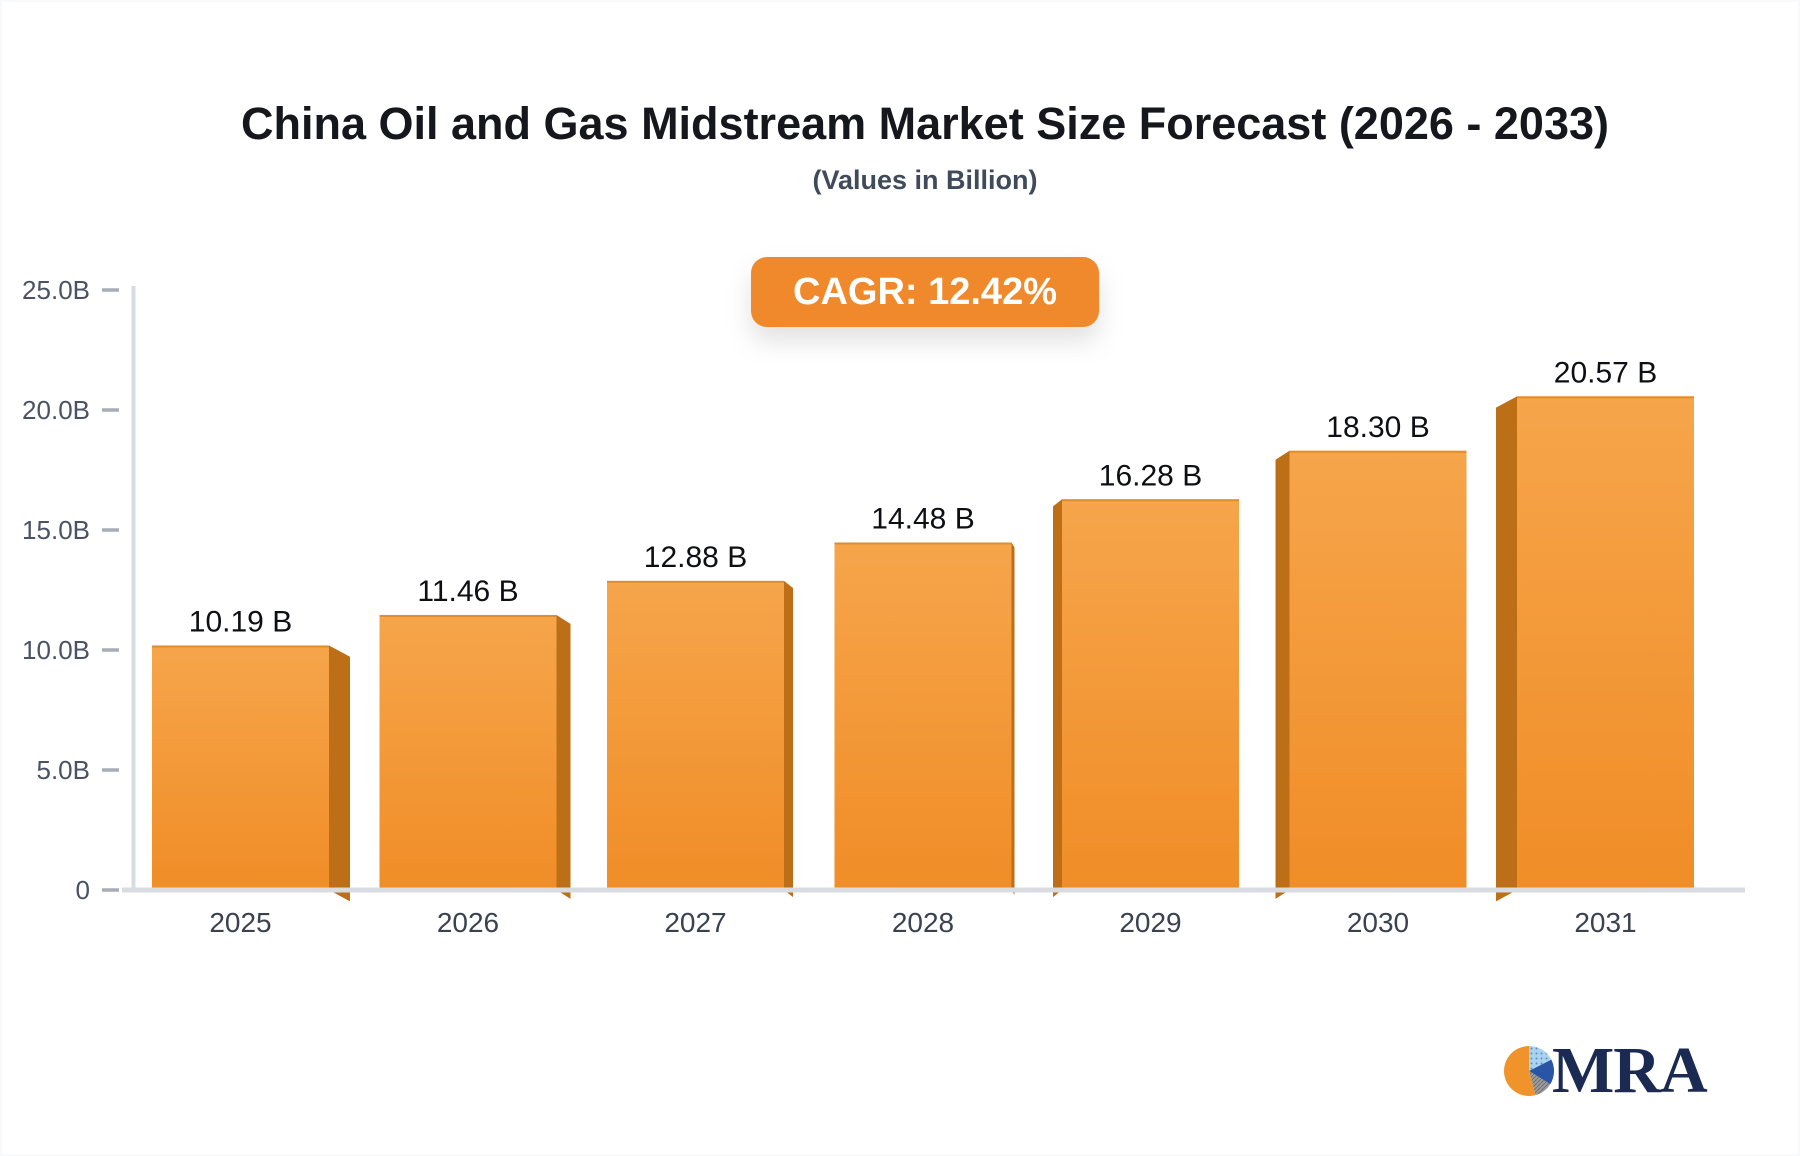 The width and height of the screenshot is (1800, 1156). I want to click on bar-2028: 14.48 B, so click(924, 699).